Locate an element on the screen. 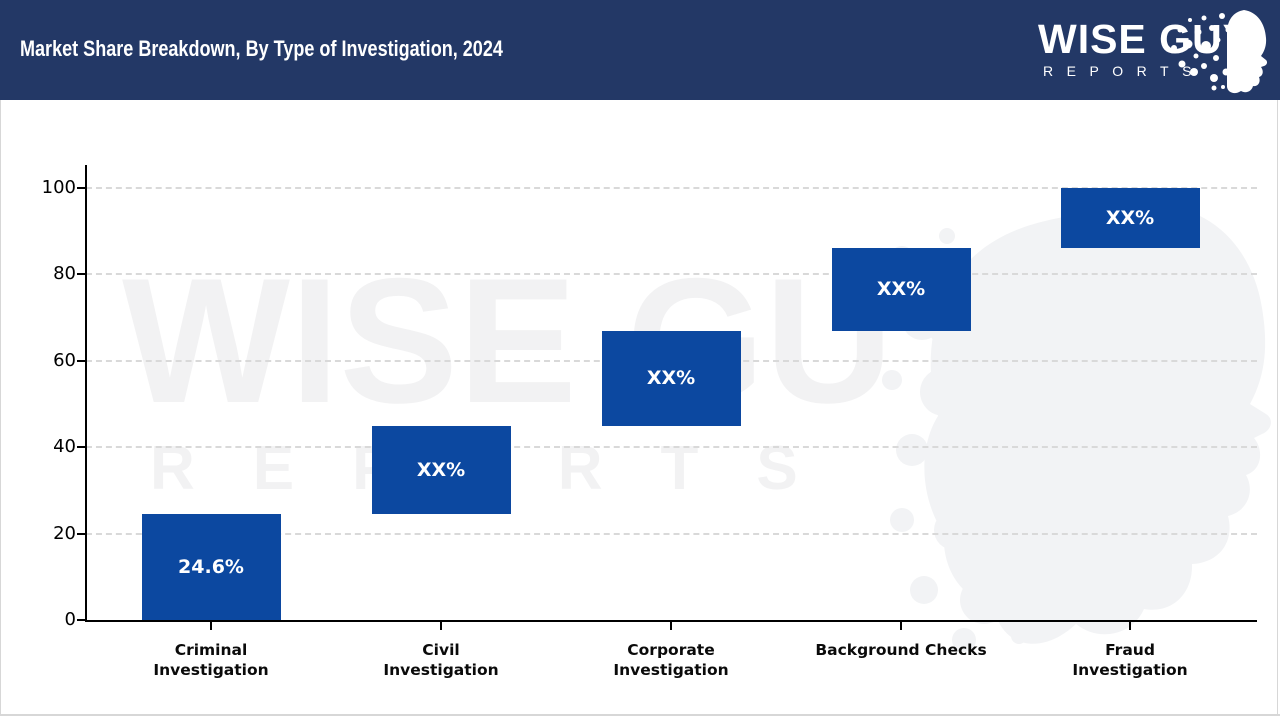  y-tick-label: 60 is located at coordinates (64, 360).